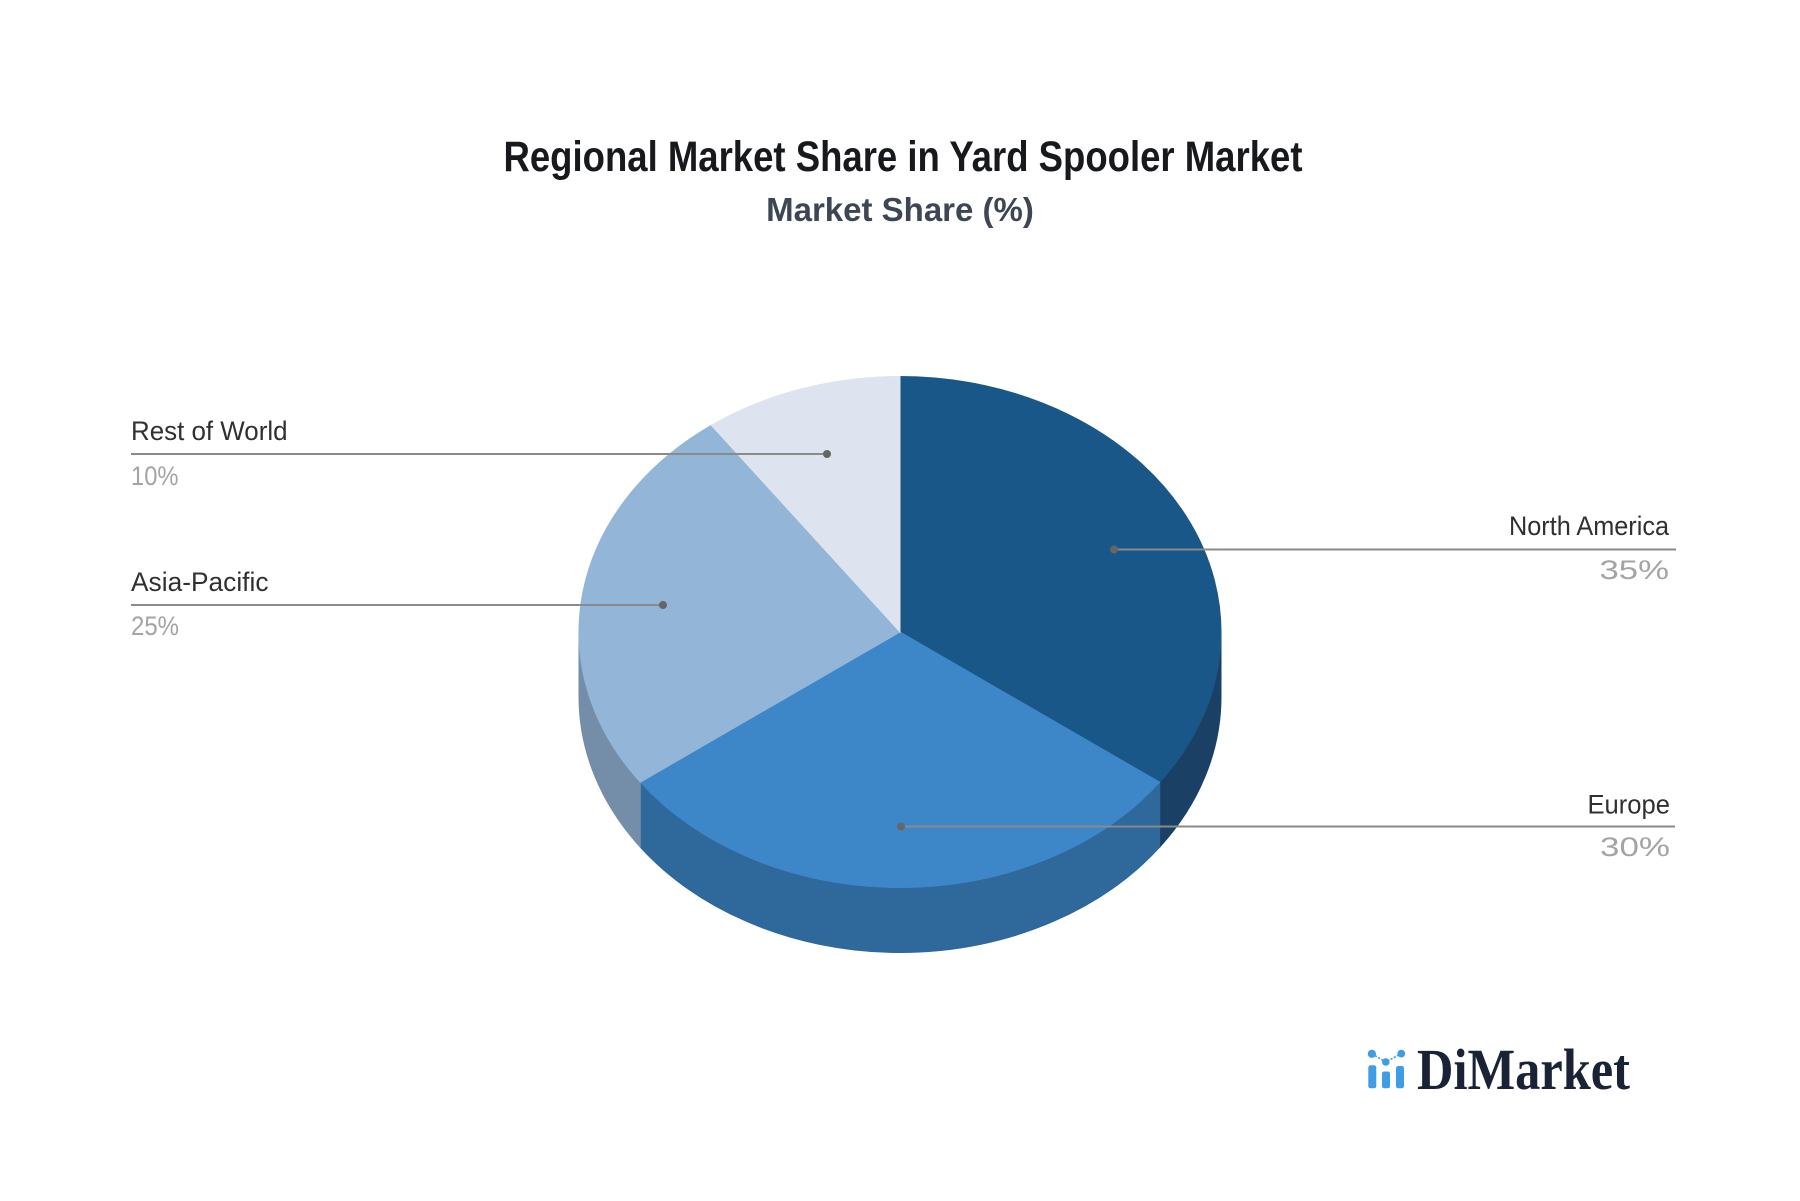 The width and height of the screenshot is (1800, 1201). Describe the element at coordinates (1629, 805) in the screenshot. I see `svg-text: Europe` at that location.